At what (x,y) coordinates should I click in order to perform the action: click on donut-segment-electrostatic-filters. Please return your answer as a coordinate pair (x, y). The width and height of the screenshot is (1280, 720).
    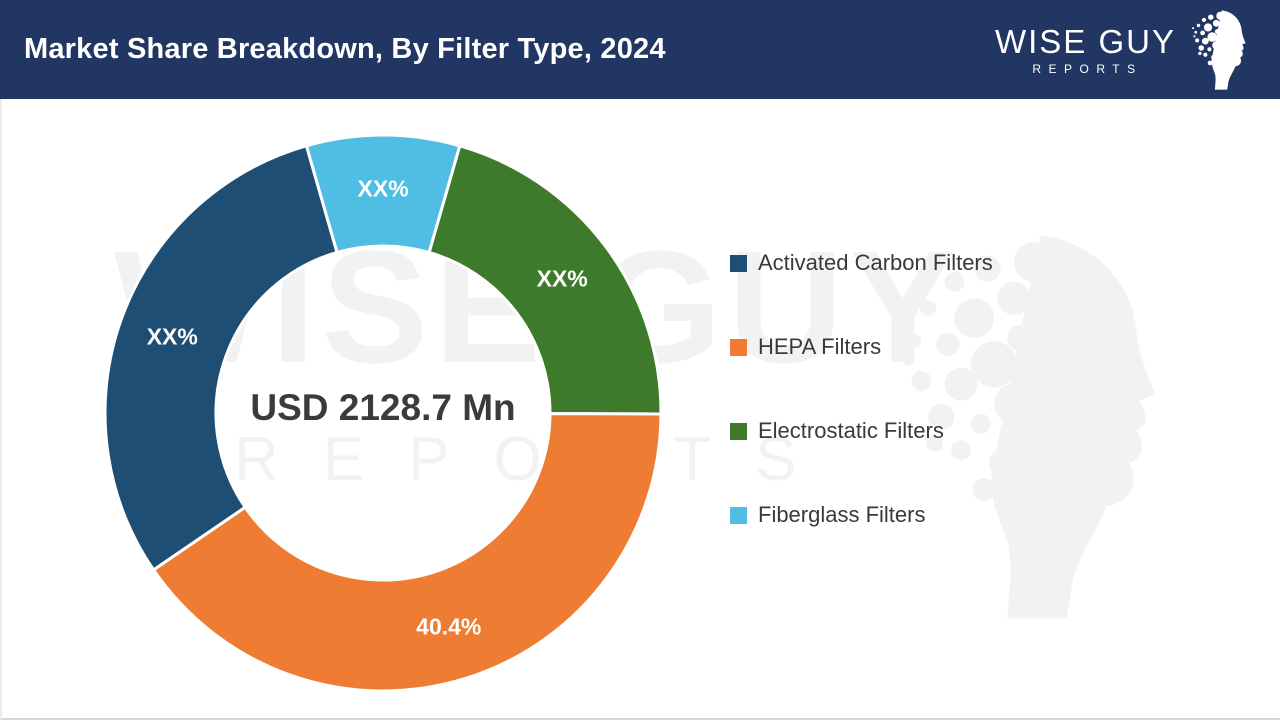
    Looking at the image, I should click on (545, 280).